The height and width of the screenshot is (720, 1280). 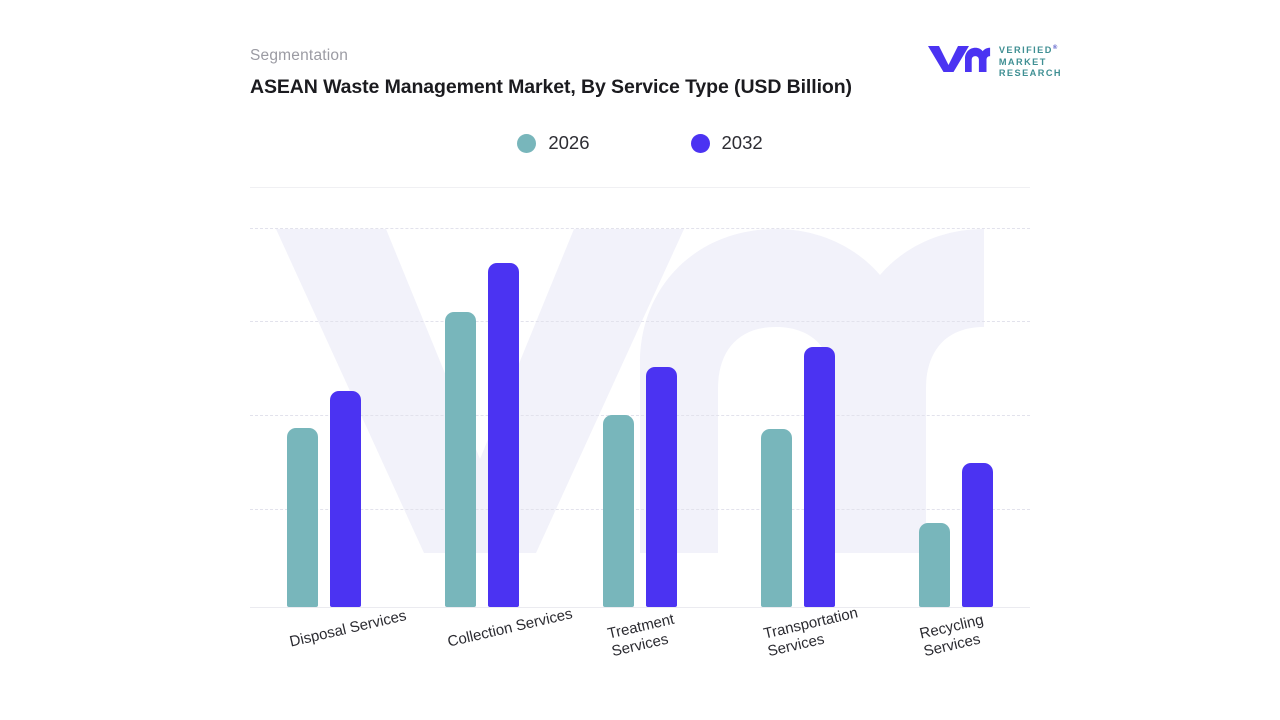 I want to click on bar-collection-services-2026, so click(x=460, y=459).